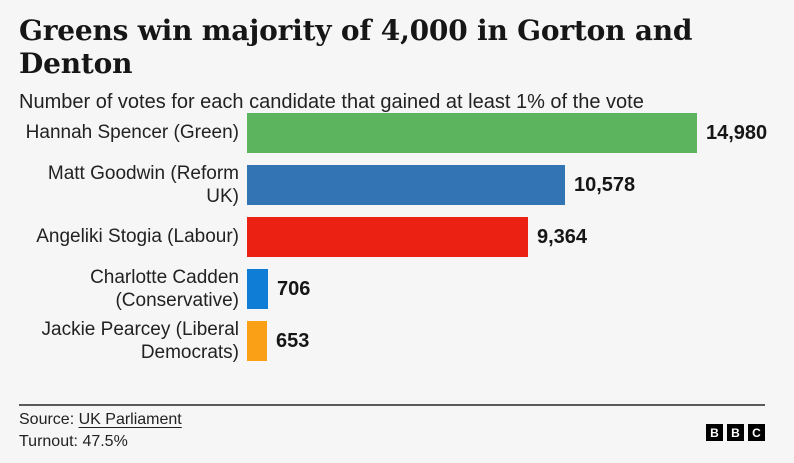 Image resolution: width=794 pixels, height=463 pixels. I want to click on candidate-label: Charlotte Cadden (Conservative), so click(164, 288).